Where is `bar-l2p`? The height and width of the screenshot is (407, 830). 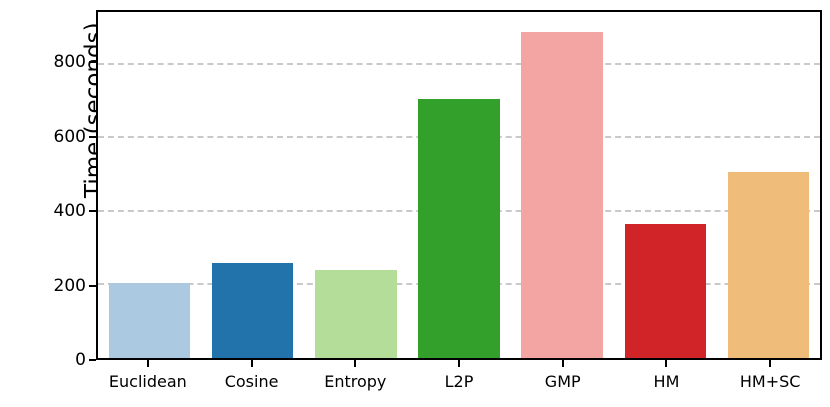
bar-l2p is located at coordinates (459, 228).